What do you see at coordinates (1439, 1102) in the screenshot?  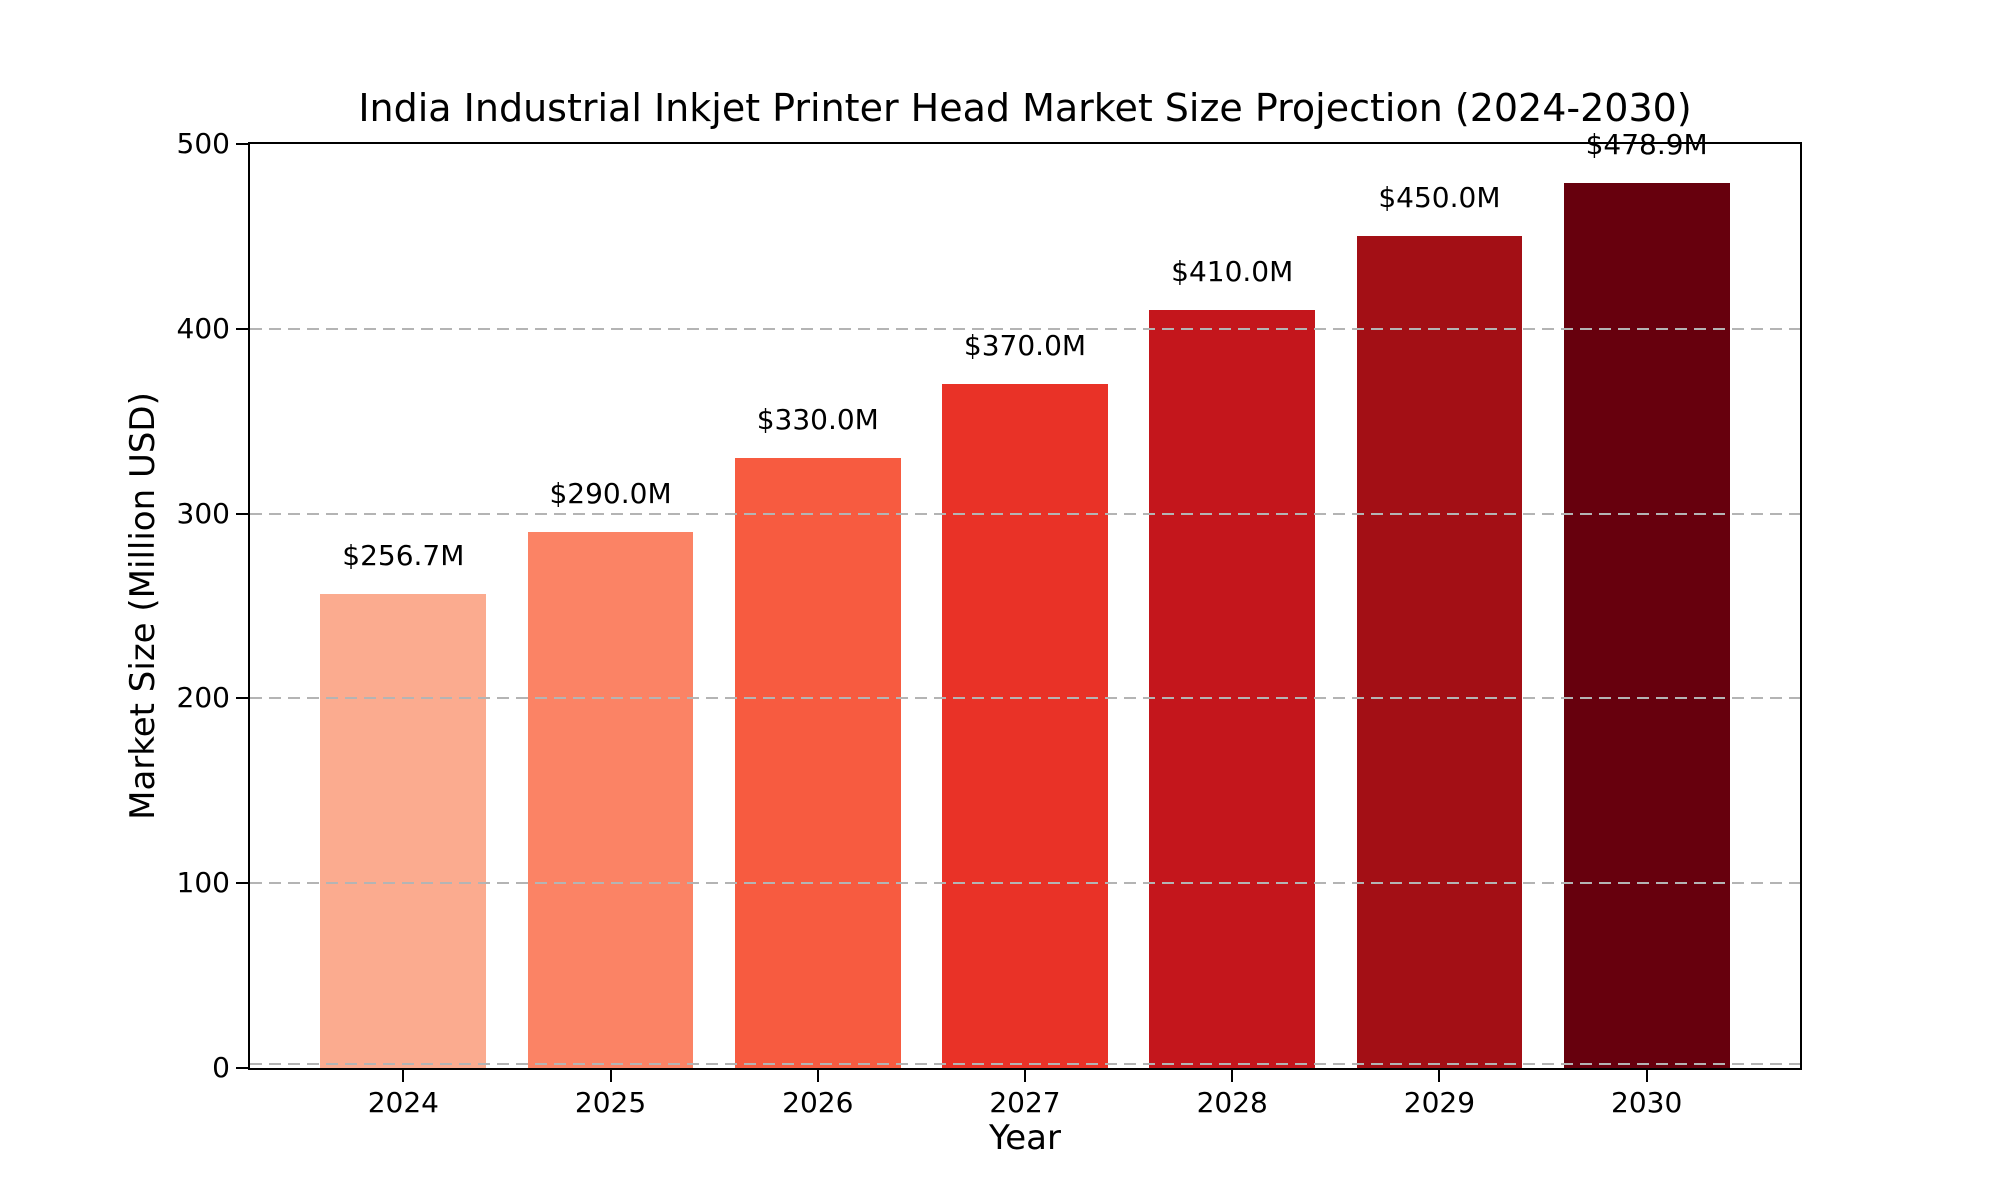 I see `x-tick-label-2029: 2029` at bounding box center [1439, 1102].